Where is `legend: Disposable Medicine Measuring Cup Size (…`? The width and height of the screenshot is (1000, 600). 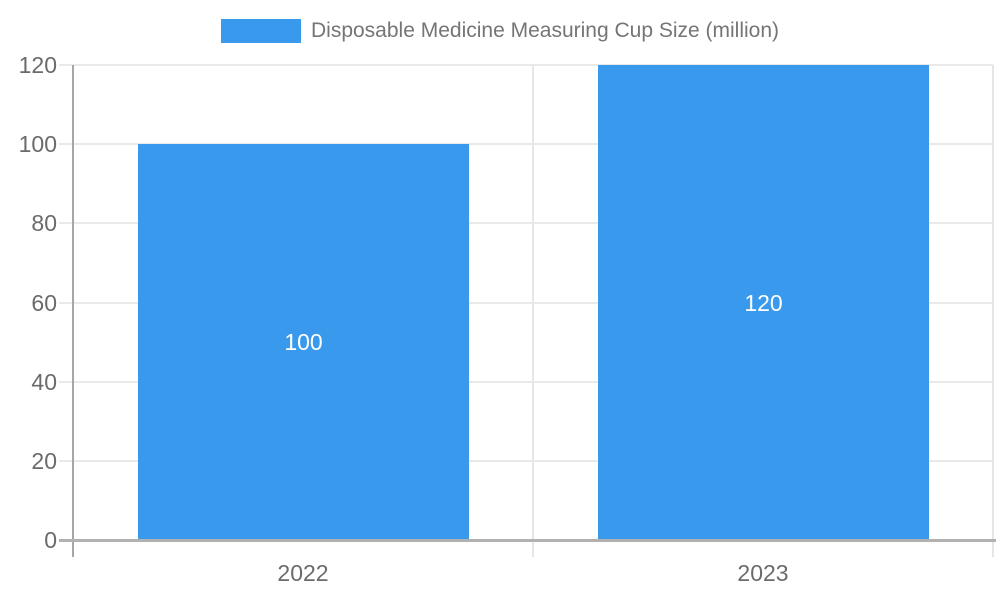
legend: Disposable Medicine Measuring Cup Size (… is located at coordinates (500, 31).